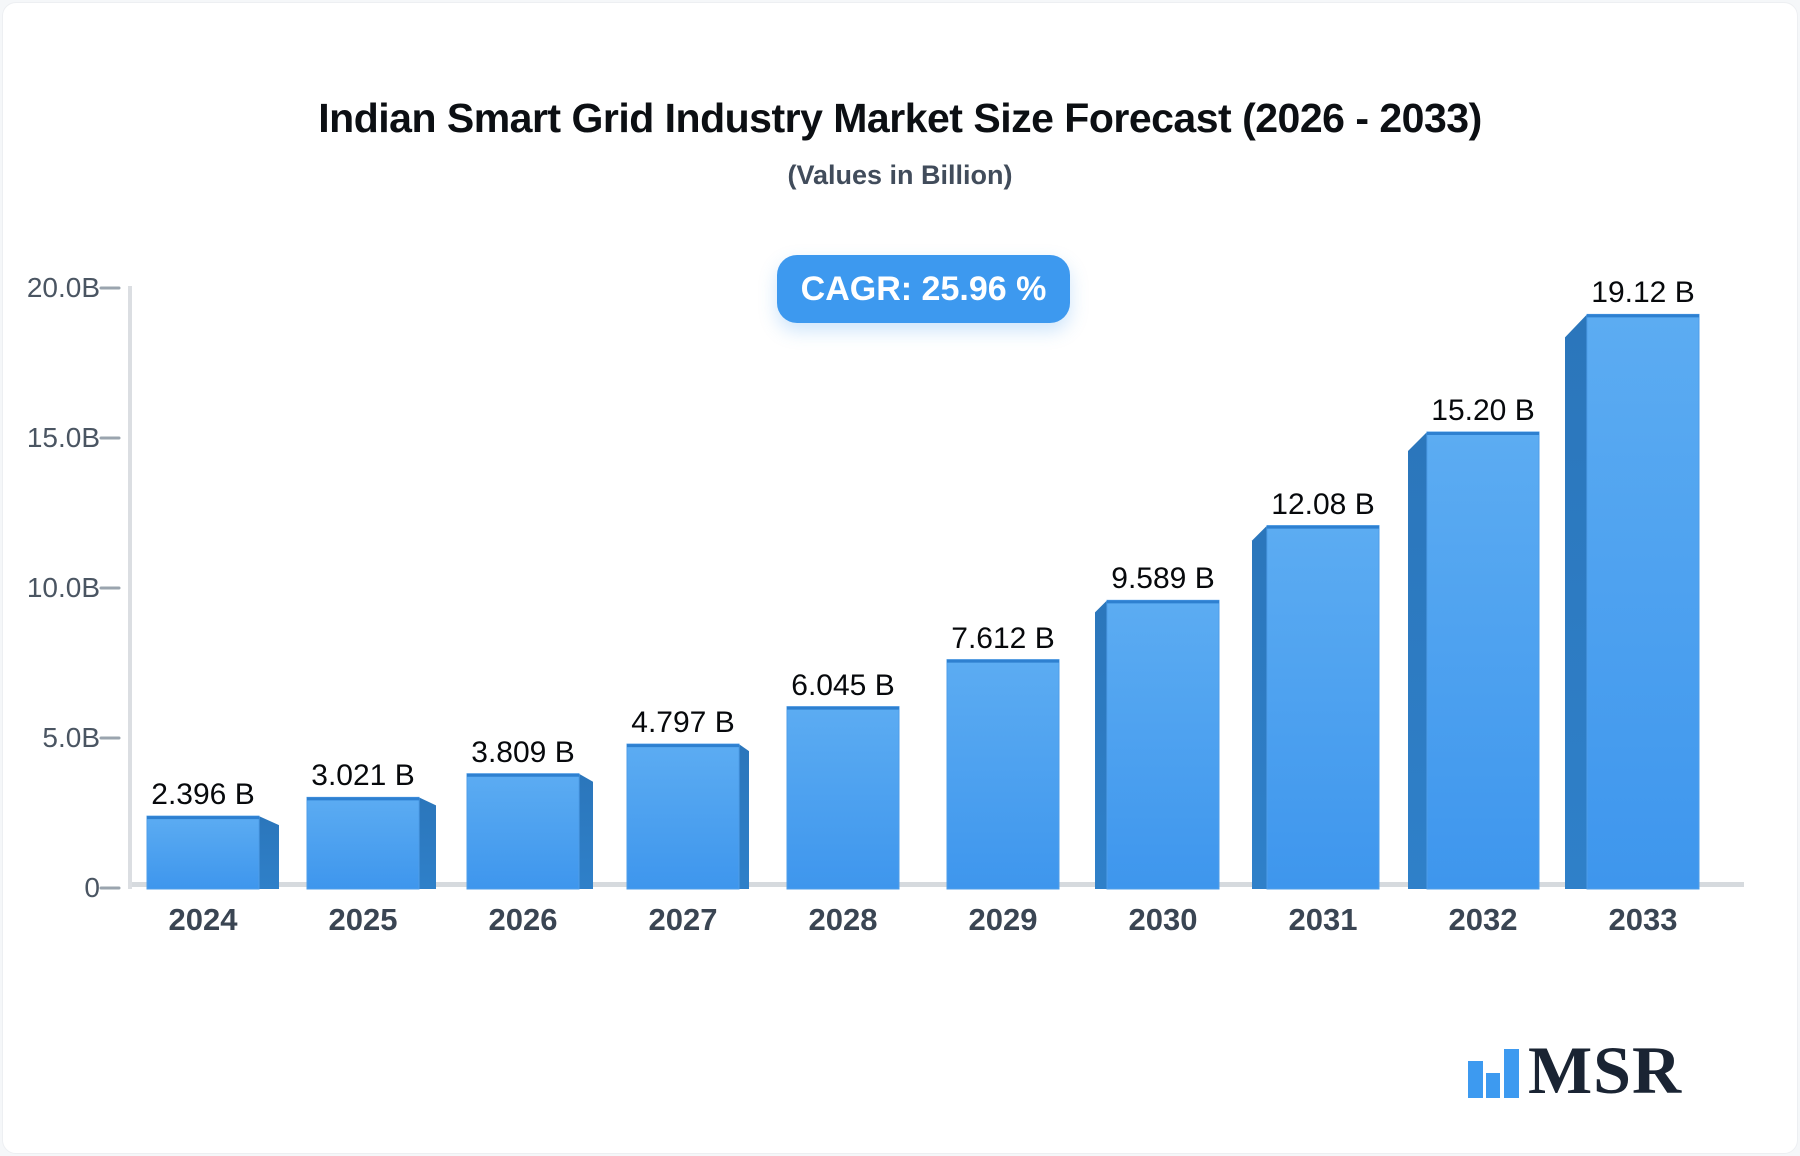  Describe the element at coordinates (130, 587) in the screenshot. I see `y-axis-line` at that location.